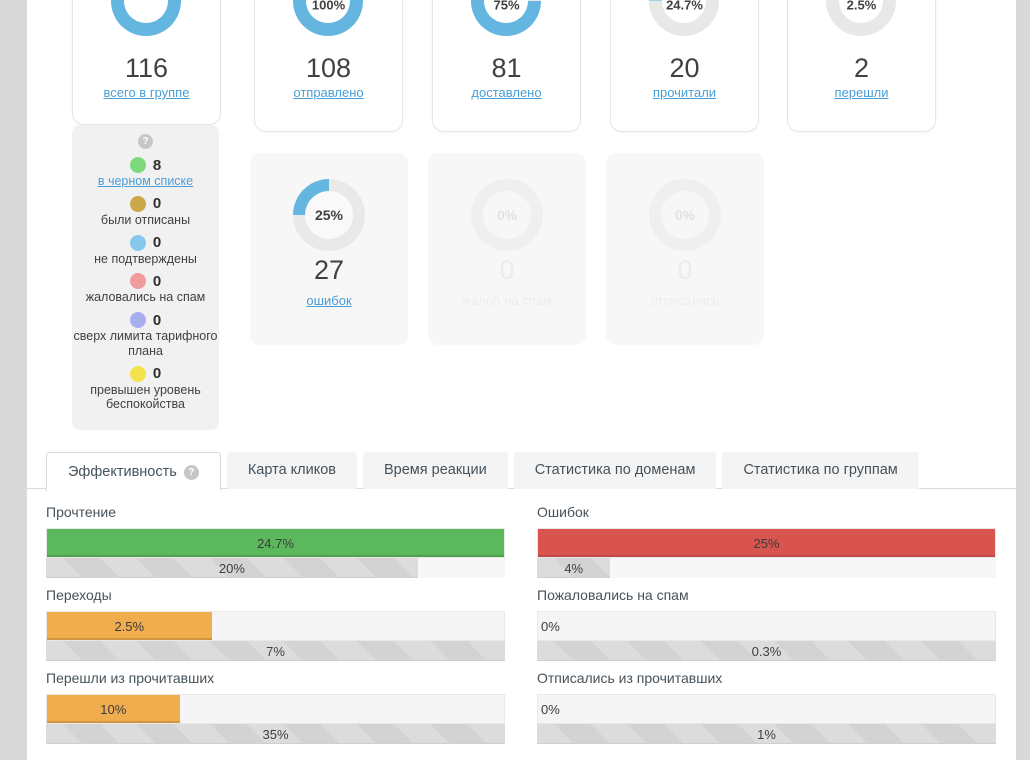 Image resolution: width=1030 pixels, height=760 pixels. Describe the element at coordinates (145, 141) in the screenshot. I see `help-icon: ?` at that location.